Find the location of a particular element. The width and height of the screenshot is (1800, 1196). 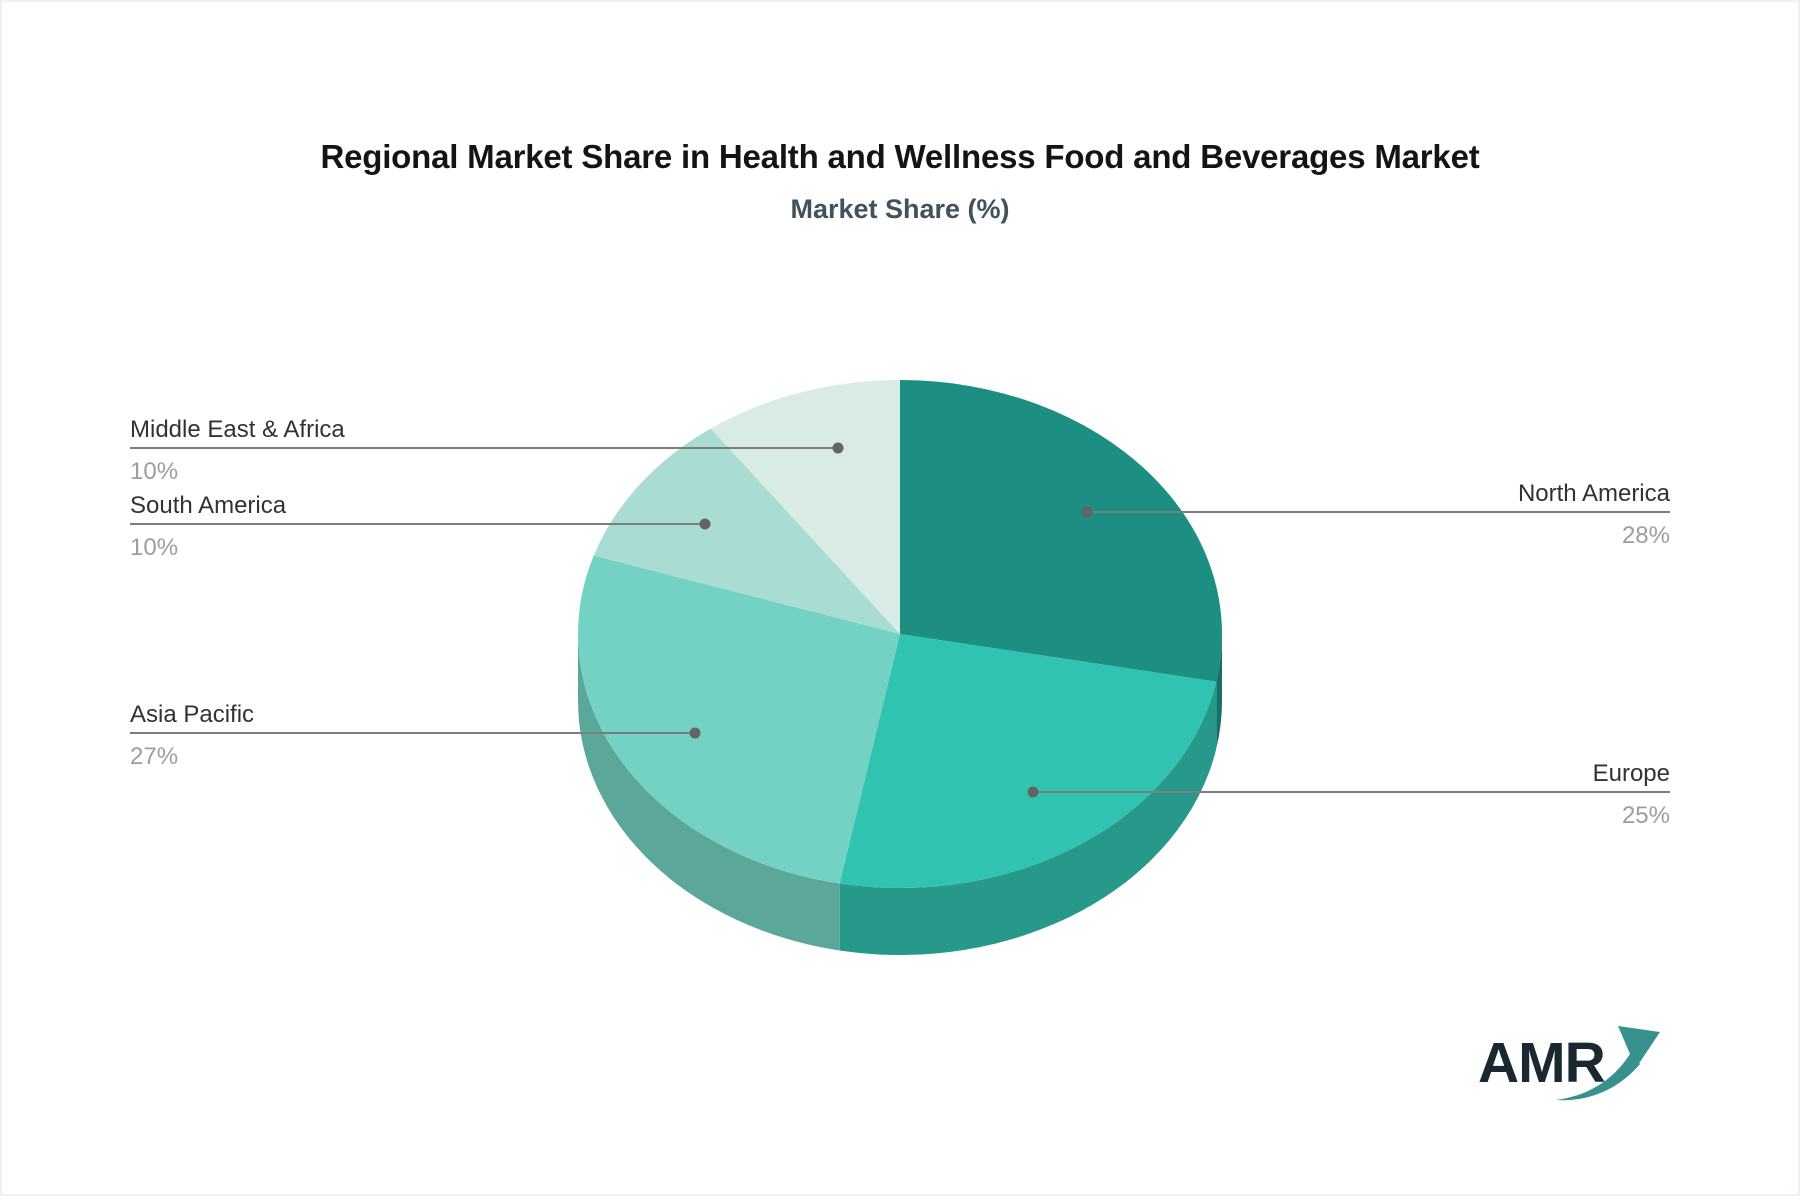

callout-value-europe: 25% is located at coordinates (1646, 815).